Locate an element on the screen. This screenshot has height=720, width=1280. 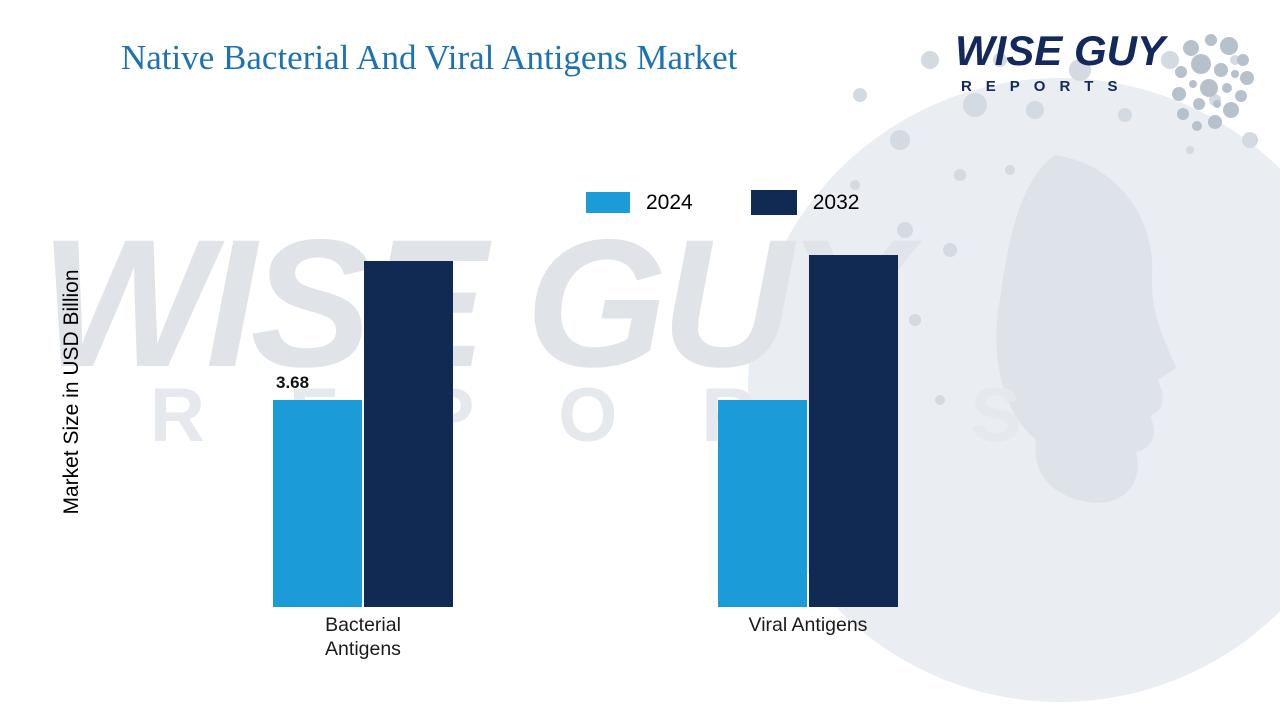
legend-label-2032: 2032 is located at coordinates (836, 202).